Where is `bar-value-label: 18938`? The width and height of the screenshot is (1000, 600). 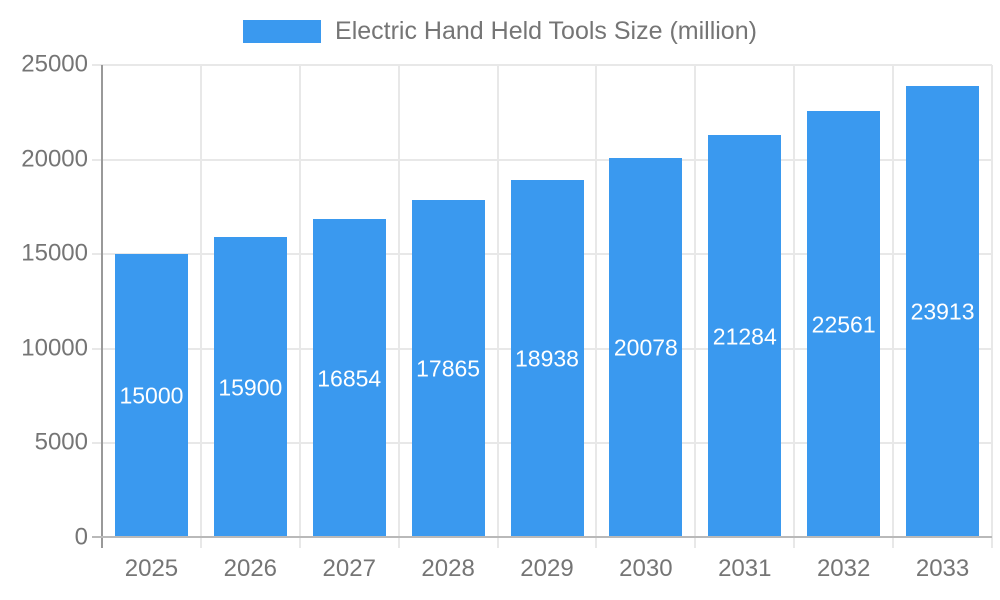 bar-value-label: 18938 is located at coordinates (547, 358).